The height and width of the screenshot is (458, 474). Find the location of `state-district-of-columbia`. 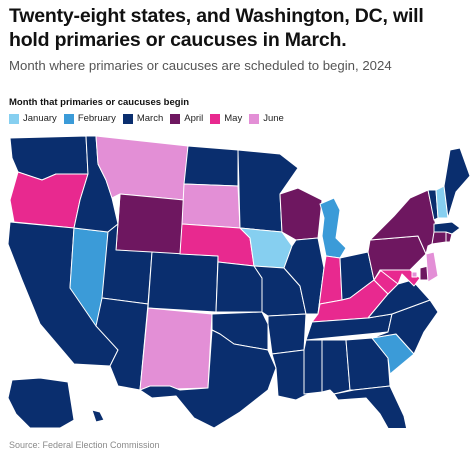

state-district-of-columbia is located at coordinates (414, 274).